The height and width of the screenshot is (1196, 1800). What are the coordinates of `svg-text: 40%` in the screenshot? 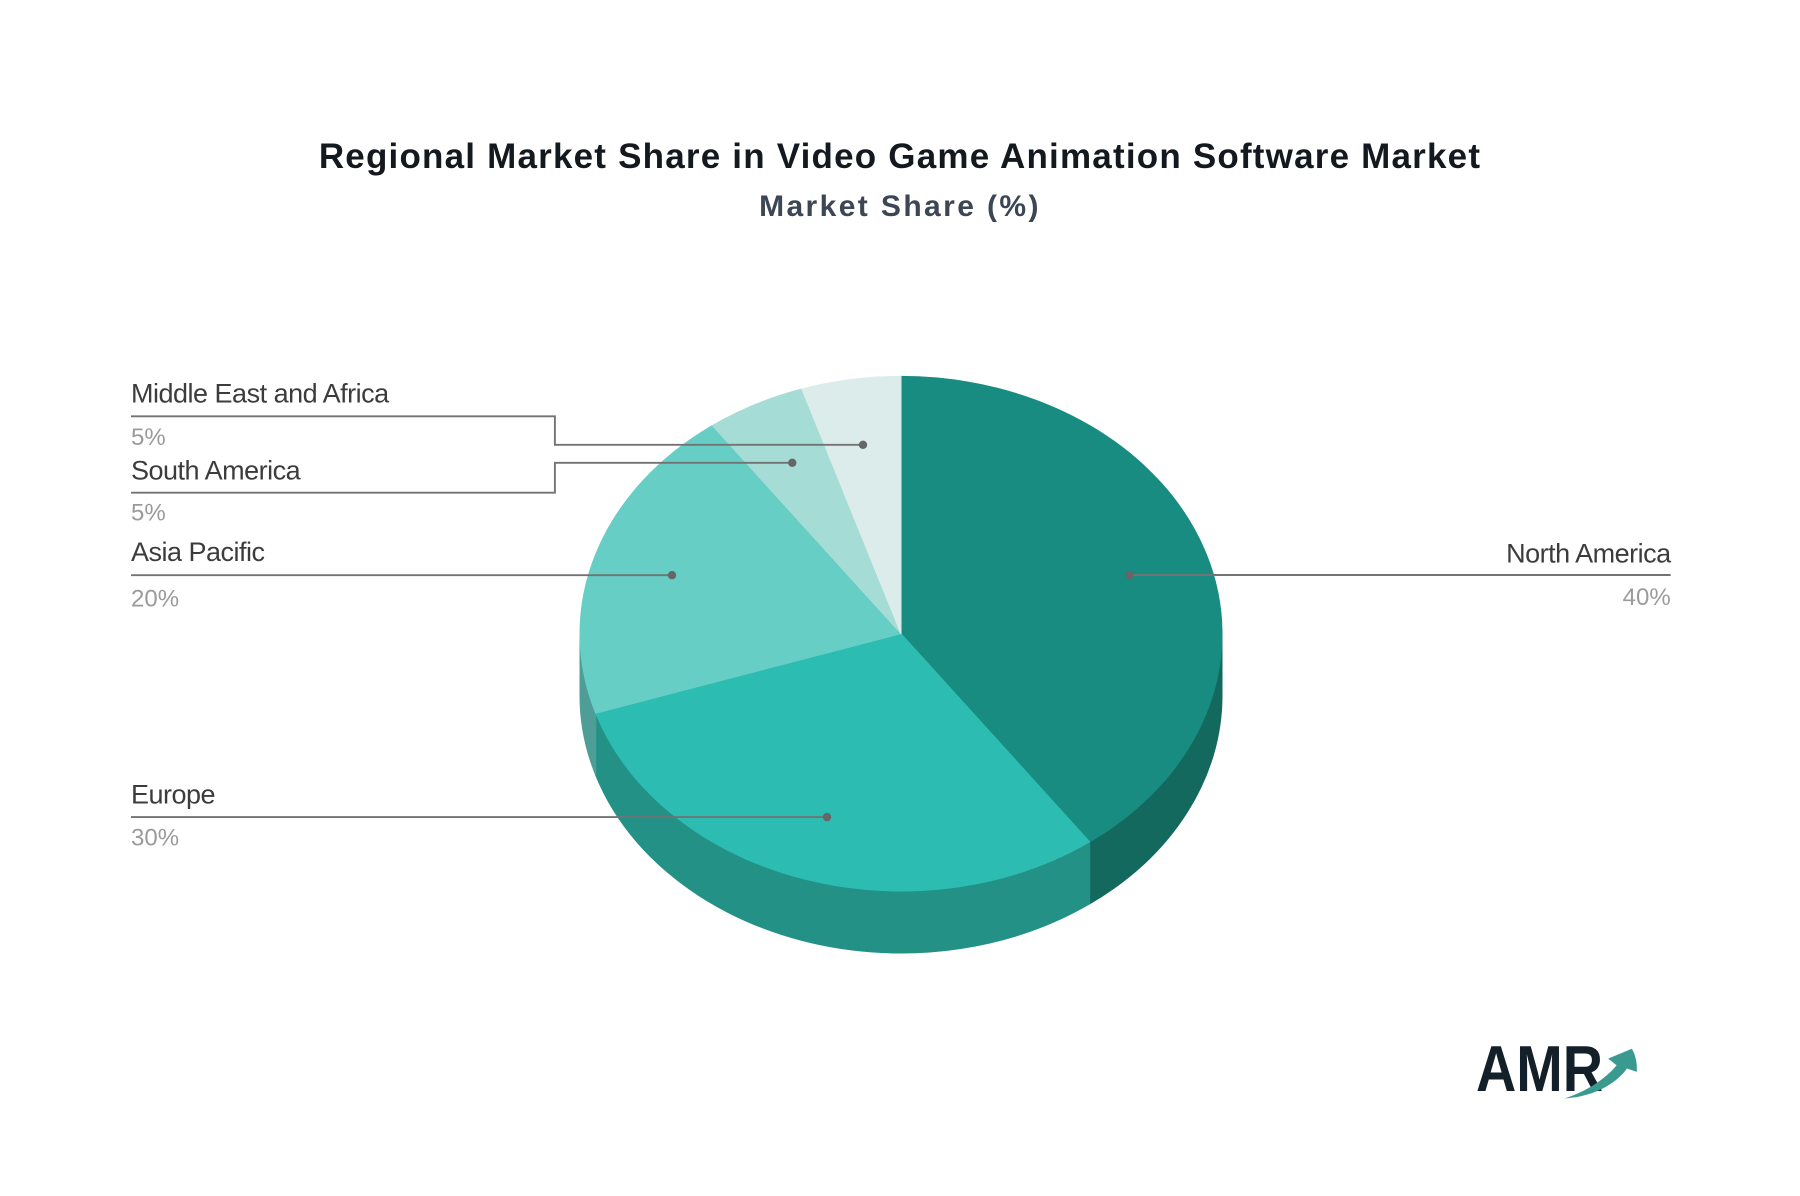 It's located at (1647, 597).